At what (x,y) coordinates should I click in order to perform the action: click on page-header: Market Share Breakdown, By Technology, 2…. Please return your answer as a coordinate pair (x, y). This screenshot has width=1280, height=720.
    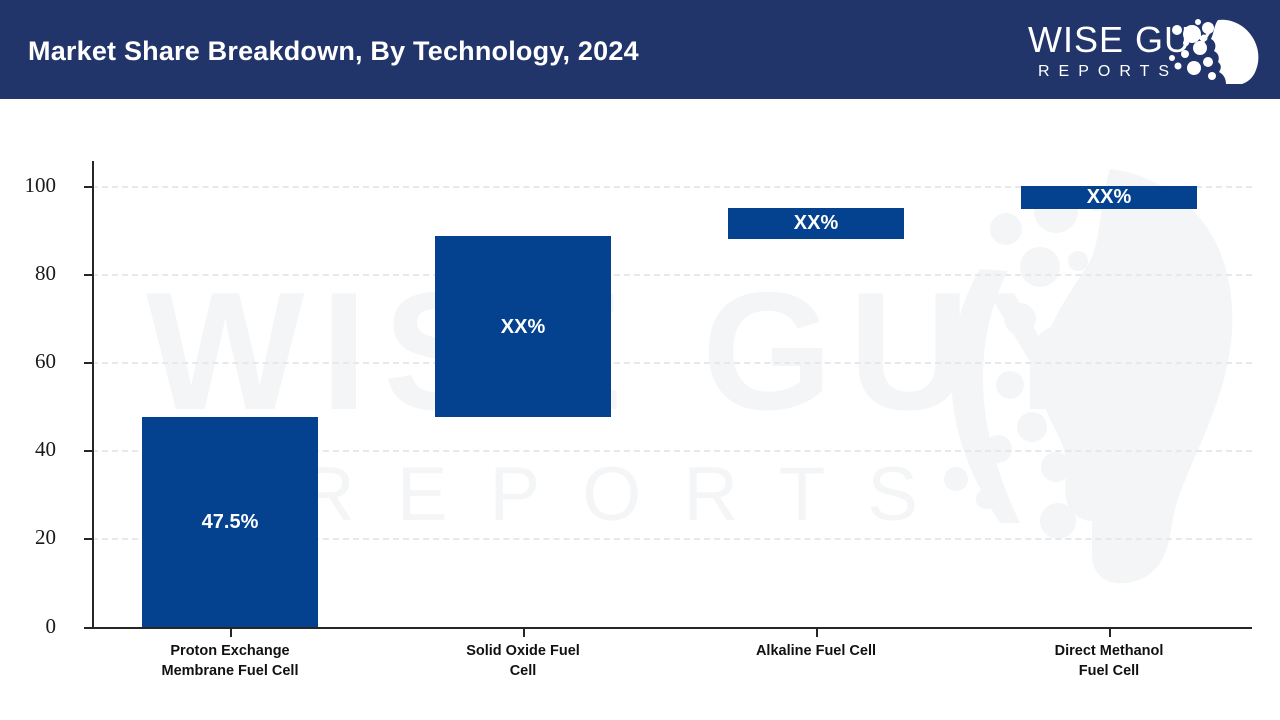
    Looking at the image, I should click on (640, 49).